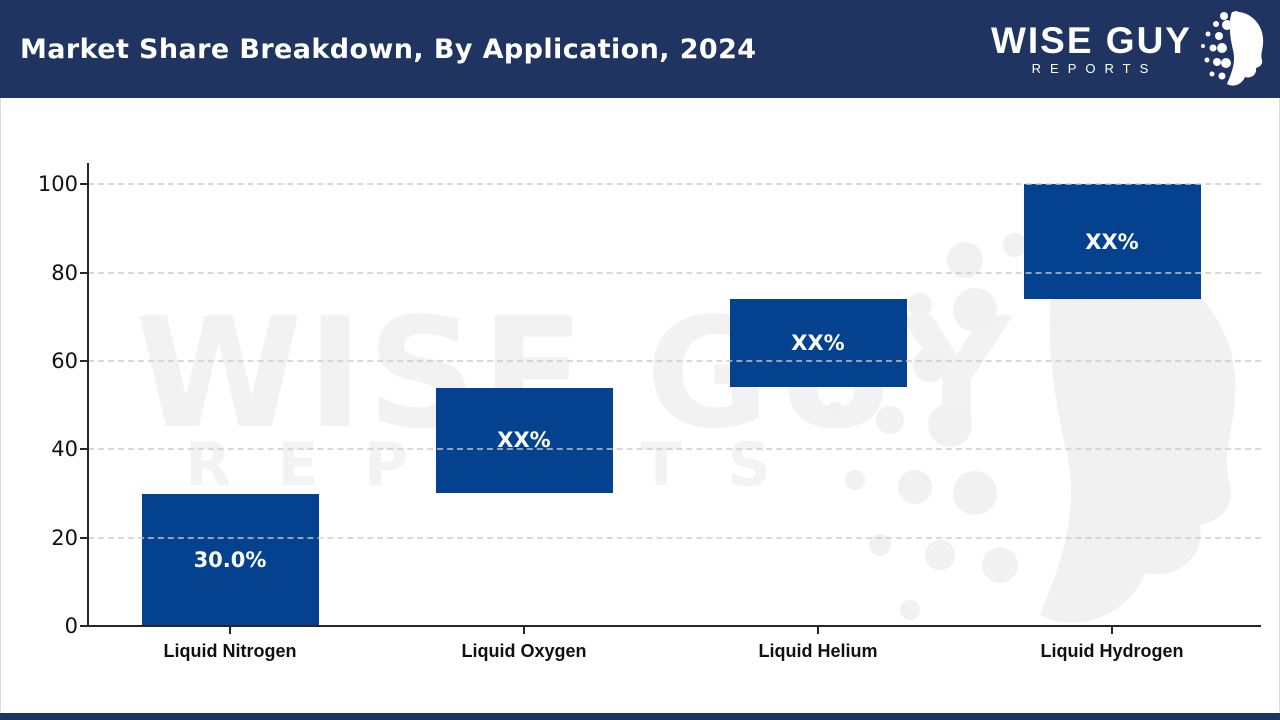 This screenshot has height=720, width=1280. I want to click on y-tick-label: 100, so click(57, 184).